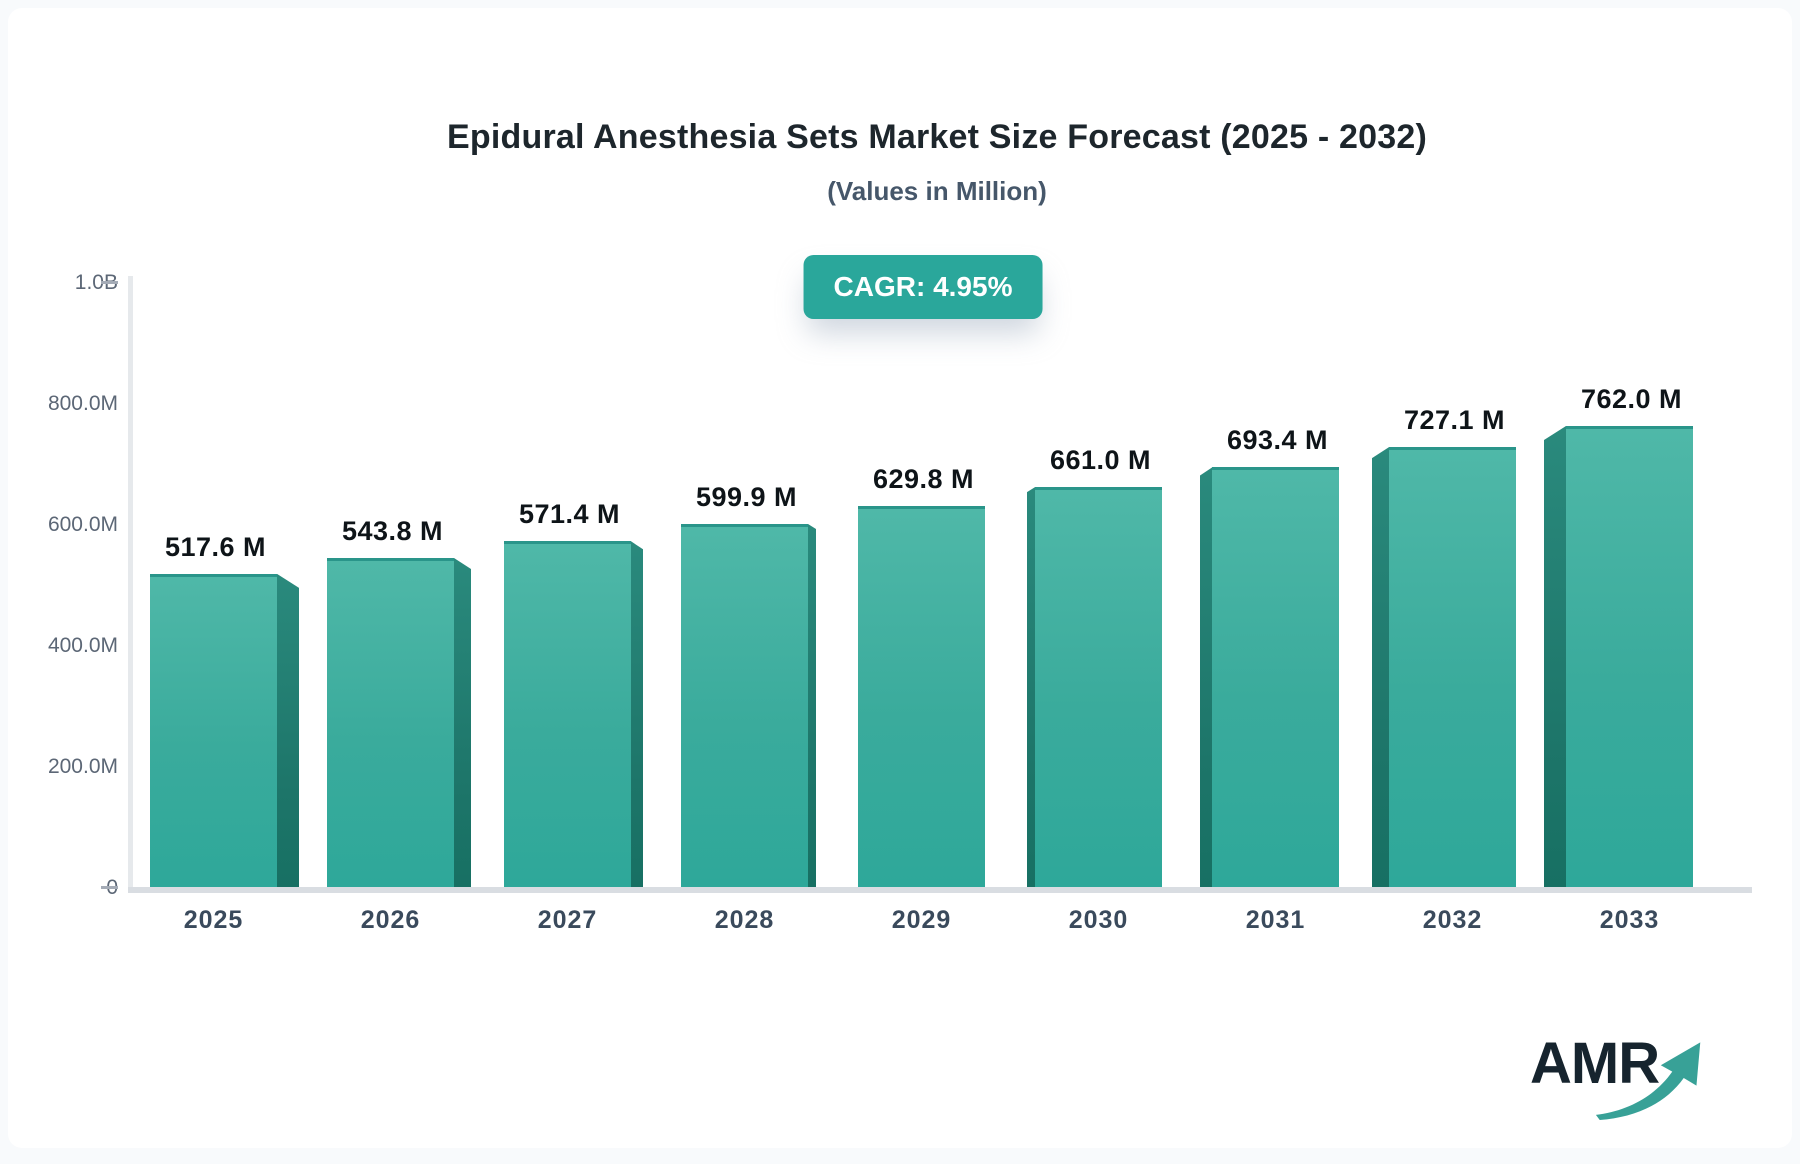 This screenshot has height=1164, width=1800. I want to click on bar-value-label: 599.9 M, so click(746, 497).